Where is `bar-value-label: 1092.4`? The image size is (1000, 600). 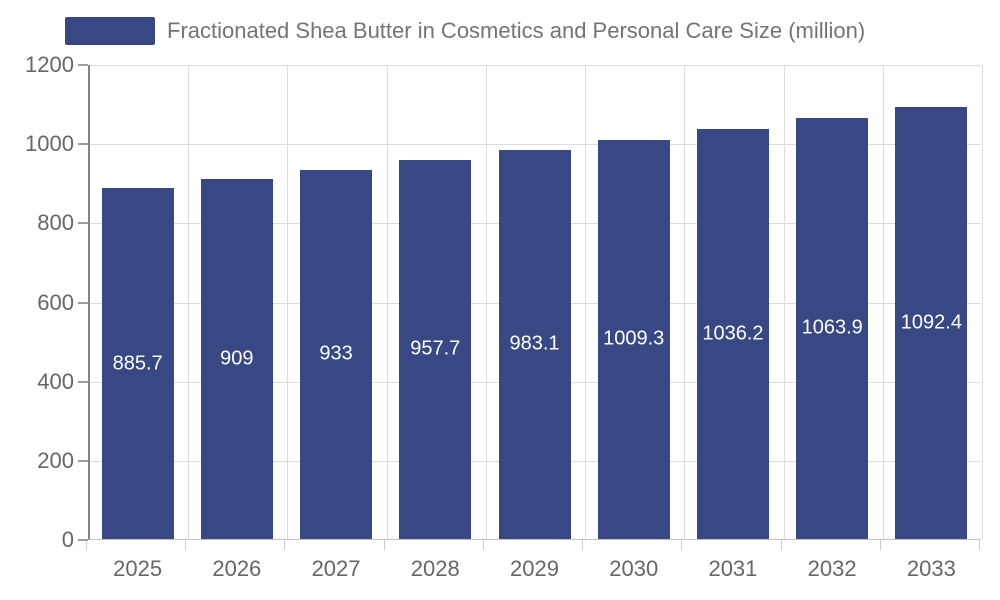
bar-value-label: 1092.4 is located at coordinates (931, 322).